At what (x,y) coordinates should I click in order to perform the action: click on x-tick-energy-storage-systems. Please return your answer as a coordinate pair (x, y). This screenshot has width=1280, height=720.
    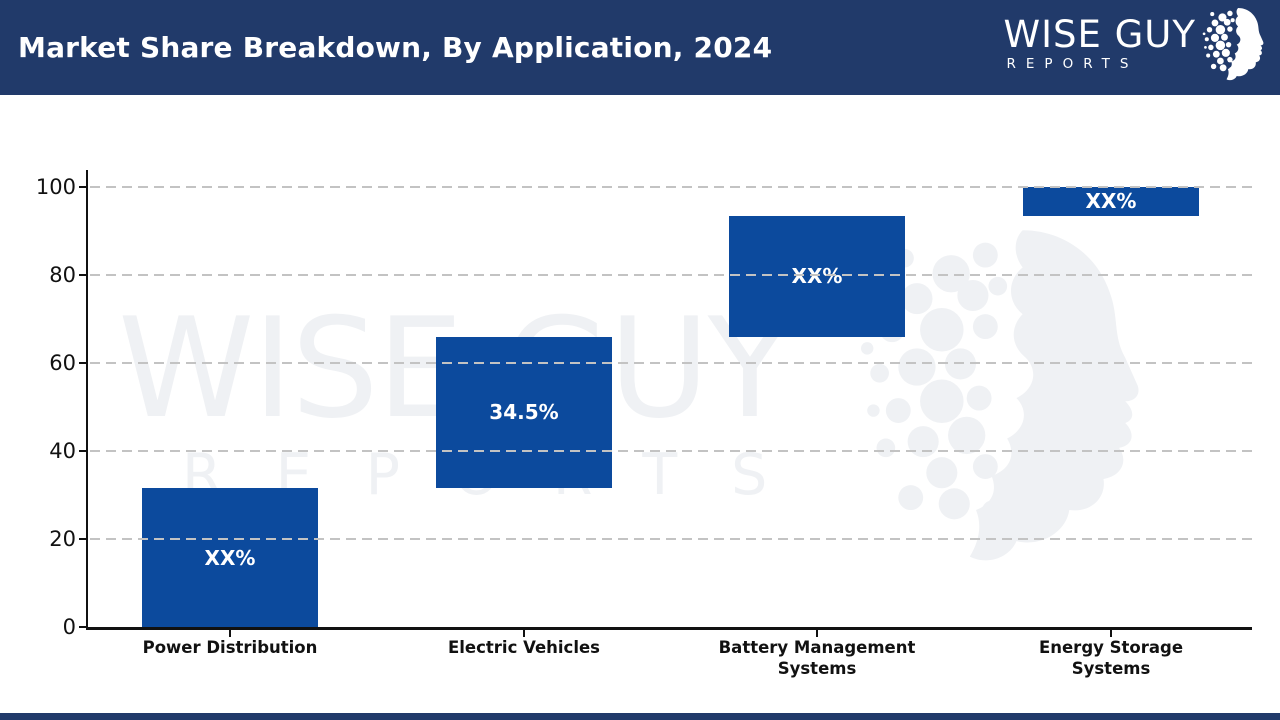
    Looking at the image, I should click on (1111, 633).